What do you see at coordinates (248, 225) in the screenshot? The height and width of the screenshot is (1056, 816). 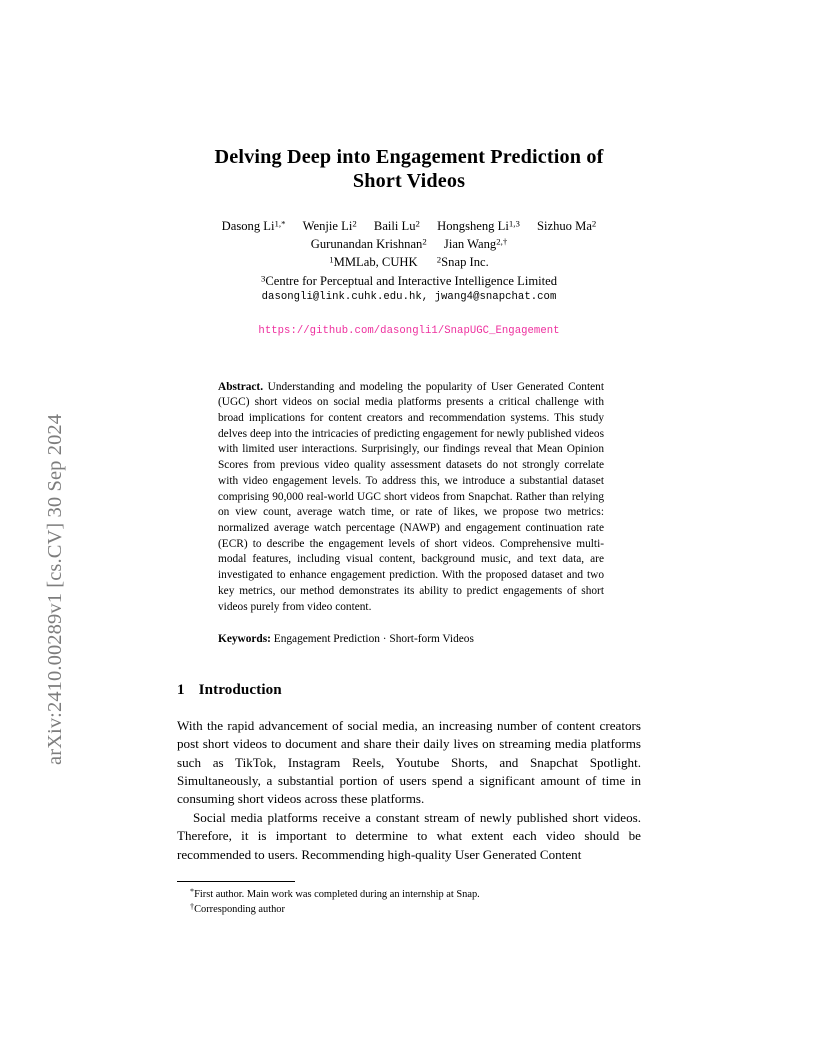 I see `author-name: Dasong Li` at bounding box center [248, 225].